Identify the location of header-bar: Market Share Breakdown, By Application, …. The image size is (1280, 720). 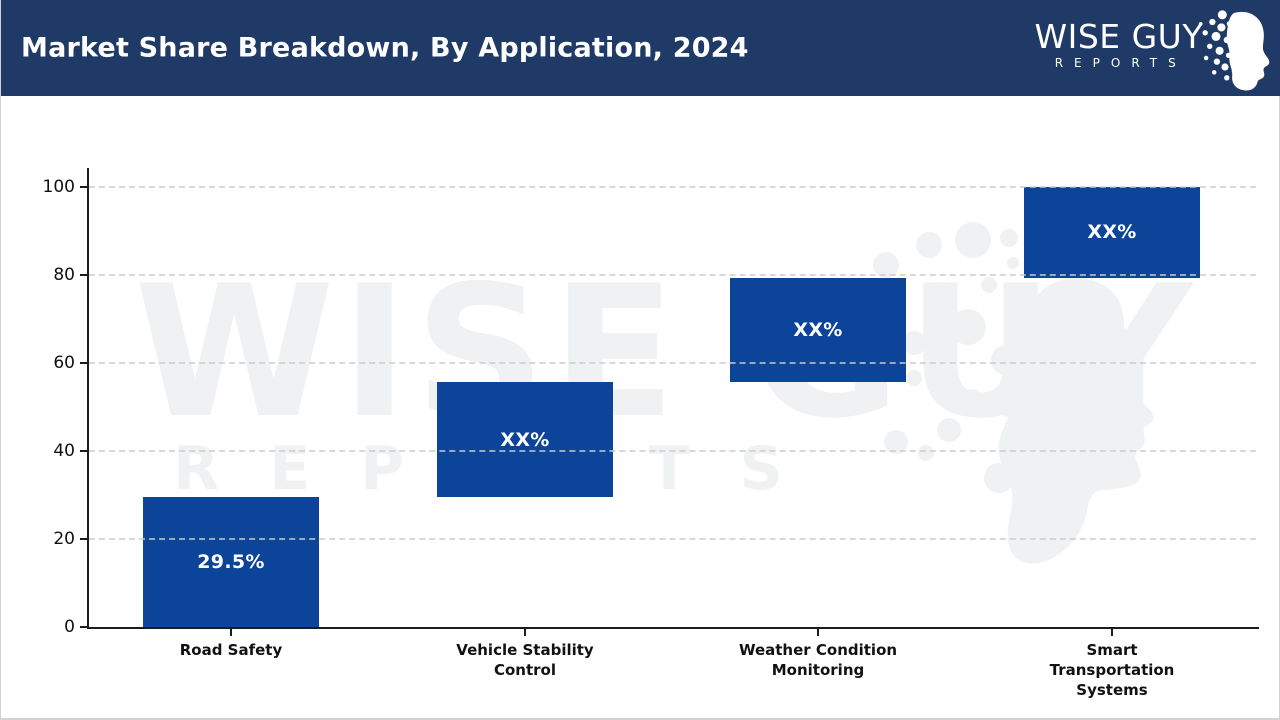
(640, 48).